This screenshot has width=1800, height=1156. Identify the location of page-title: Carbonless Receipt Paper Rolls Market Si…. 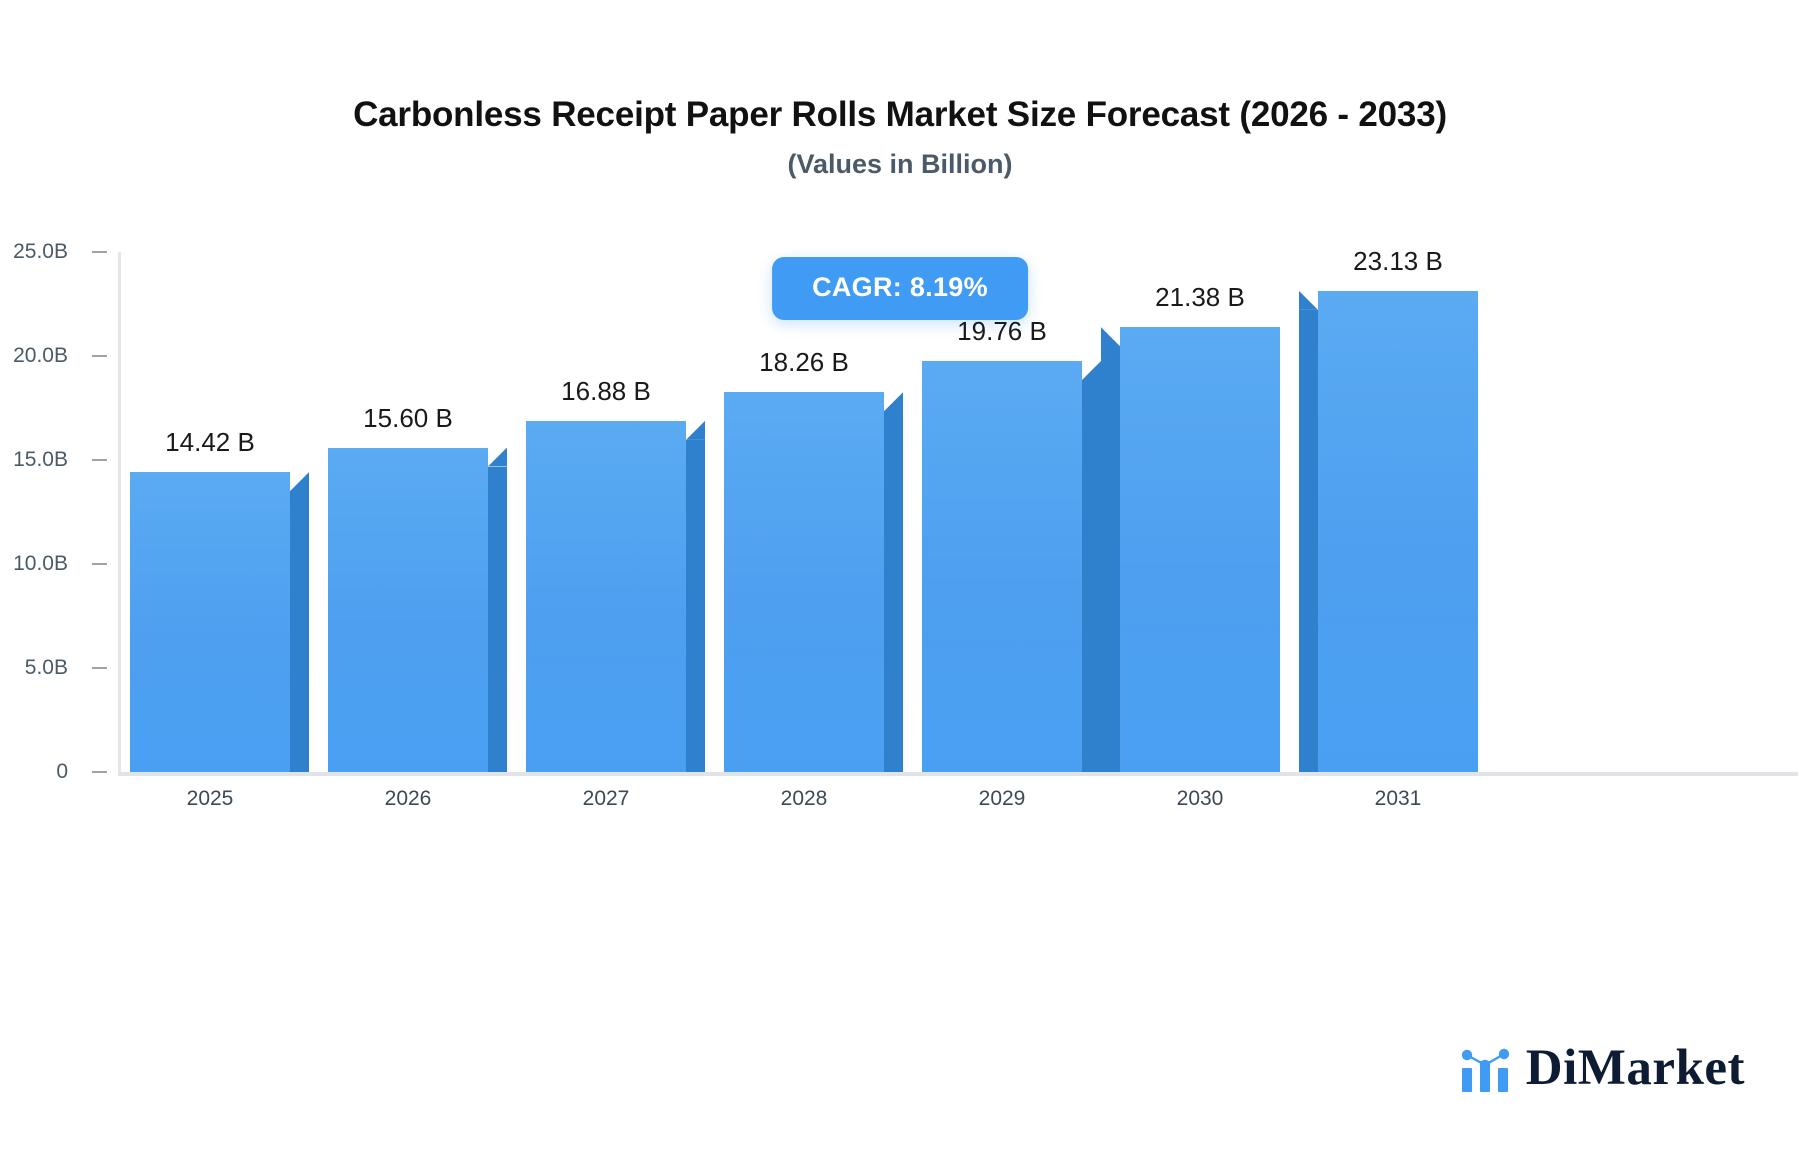
(900, 114).